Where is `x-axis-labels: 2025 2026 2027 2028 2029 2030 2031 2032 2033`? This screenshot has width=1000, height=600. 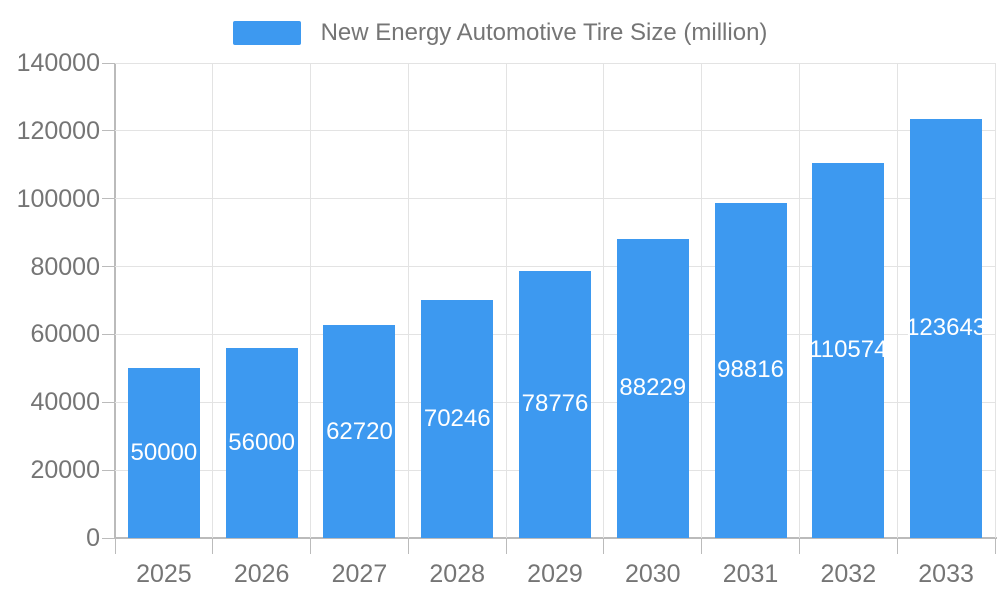 x-axis-labels: 2025 2026 2027 2028 2029 2030 2031 2032 2033 is located at coordinates (555, 575).